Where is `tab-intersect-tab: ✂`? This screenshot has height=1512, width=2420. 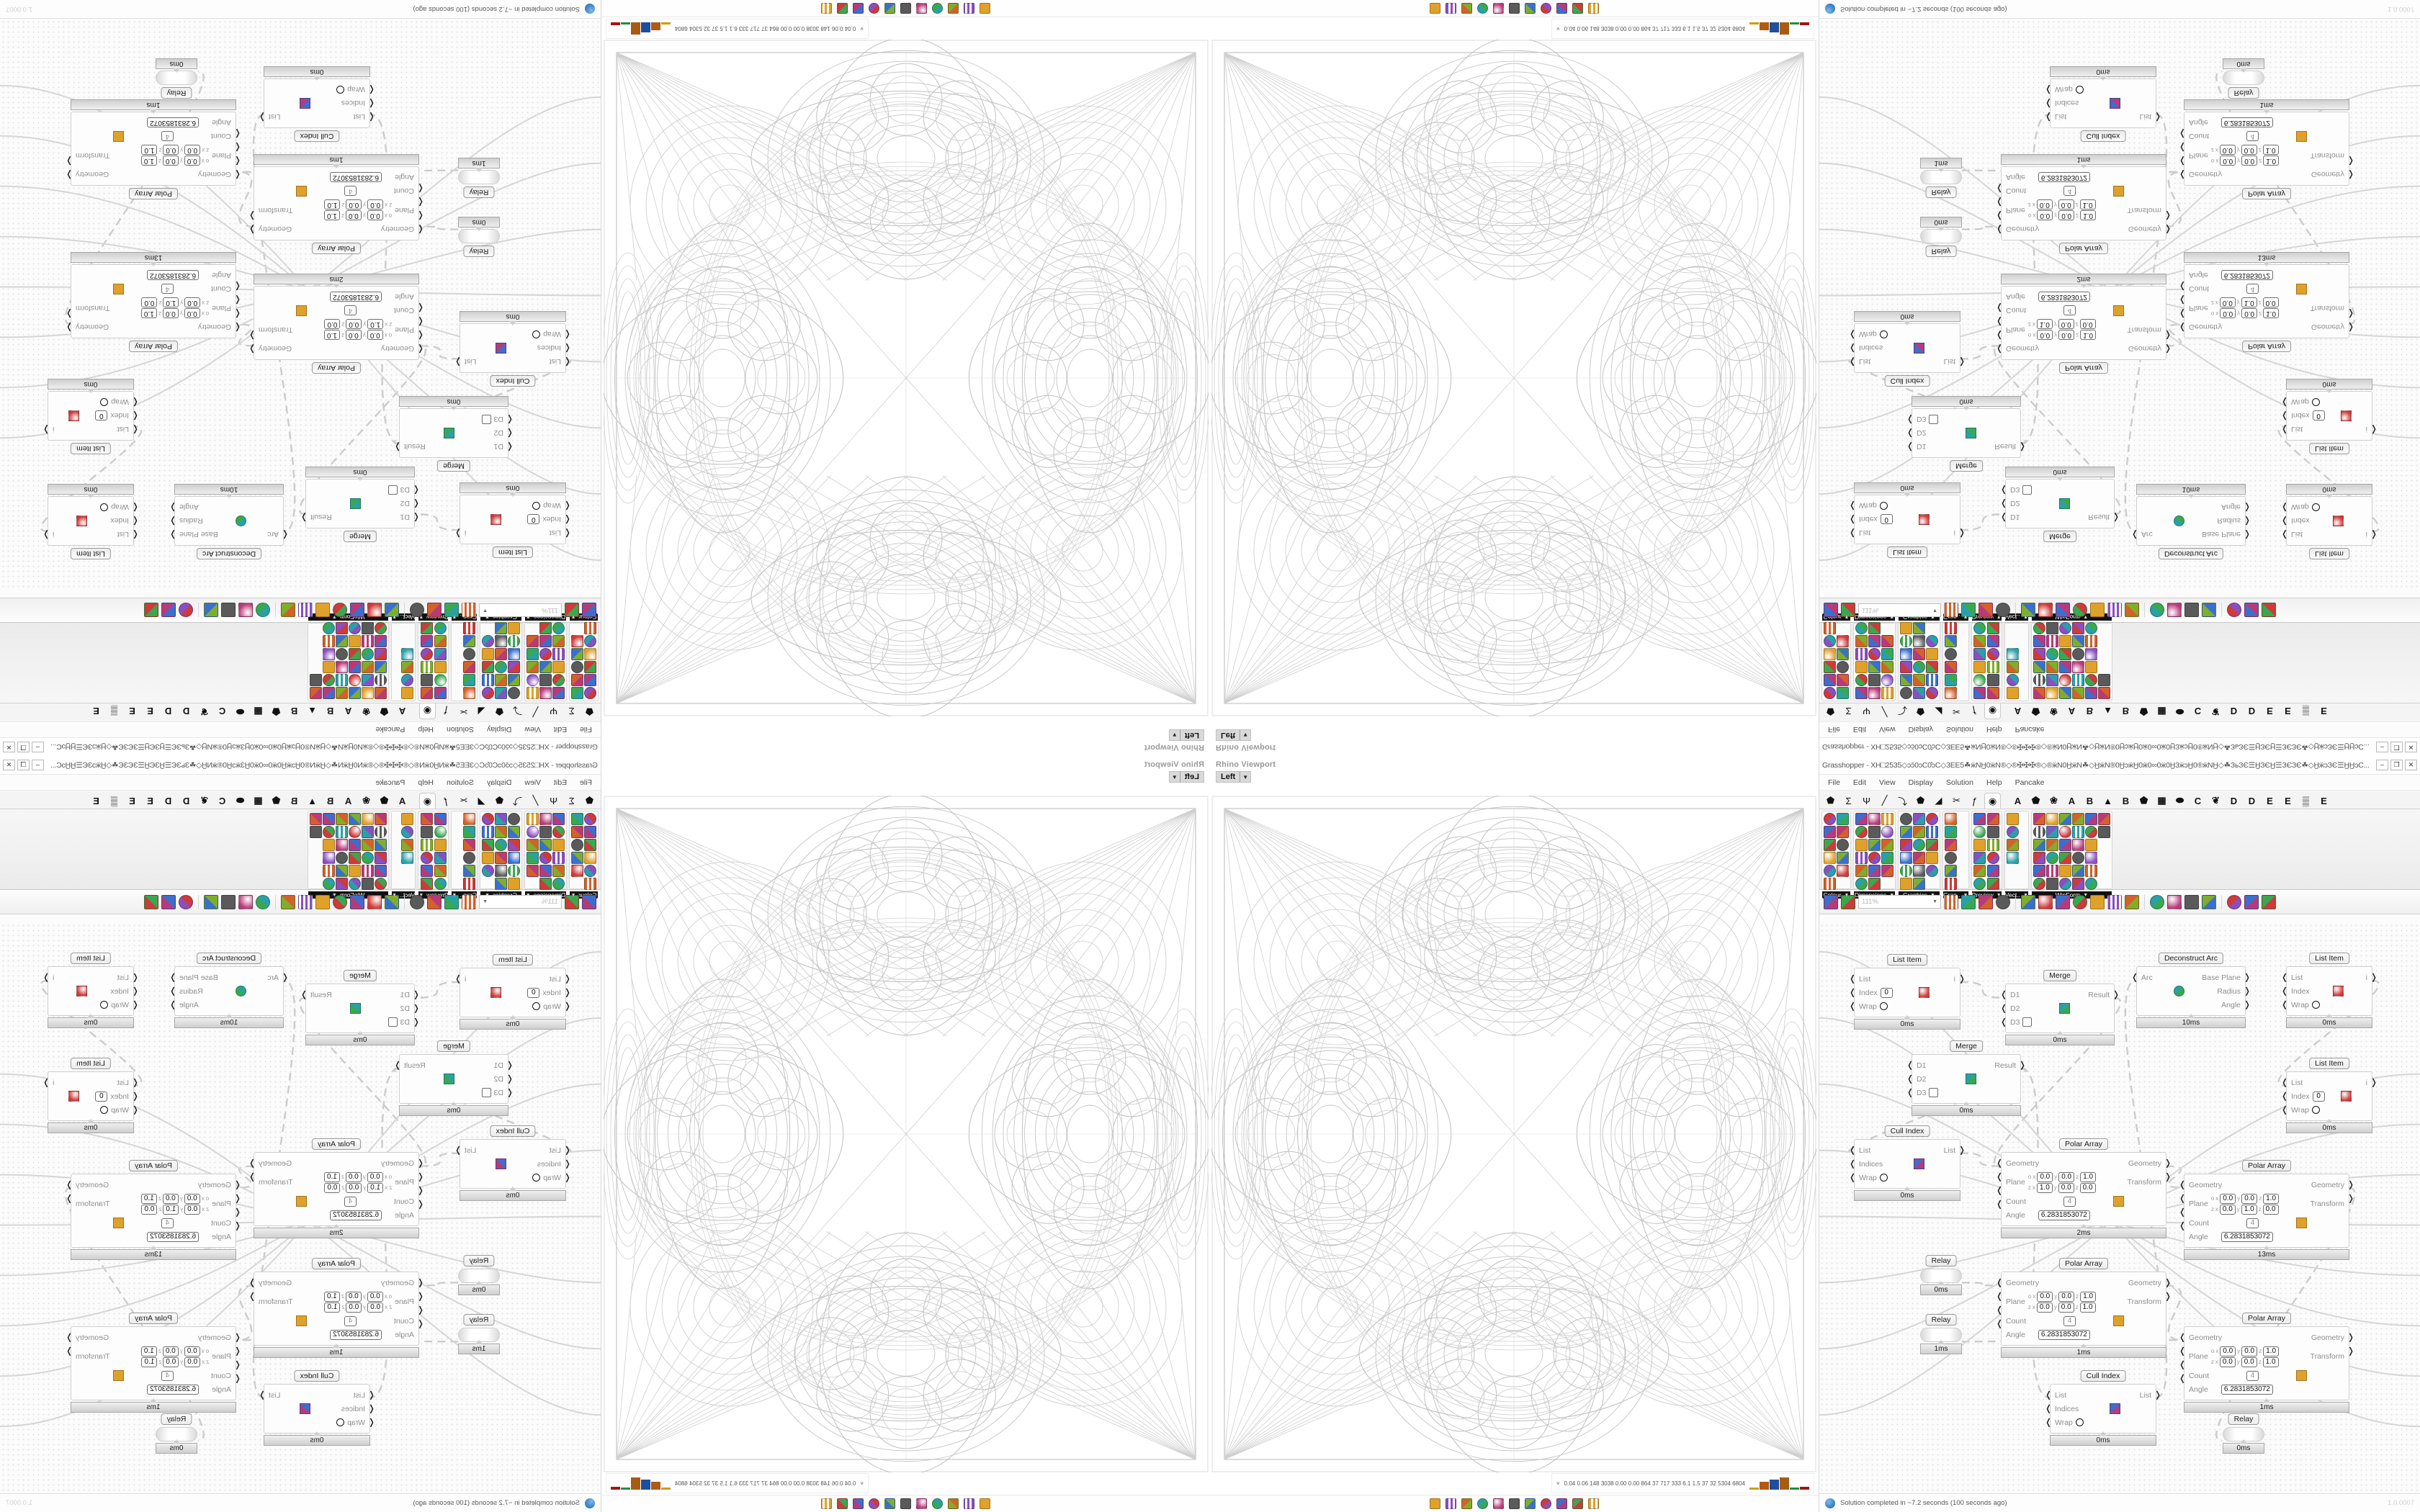
tab-intersect-tab: ✂ is located at coordinates (463, 800).